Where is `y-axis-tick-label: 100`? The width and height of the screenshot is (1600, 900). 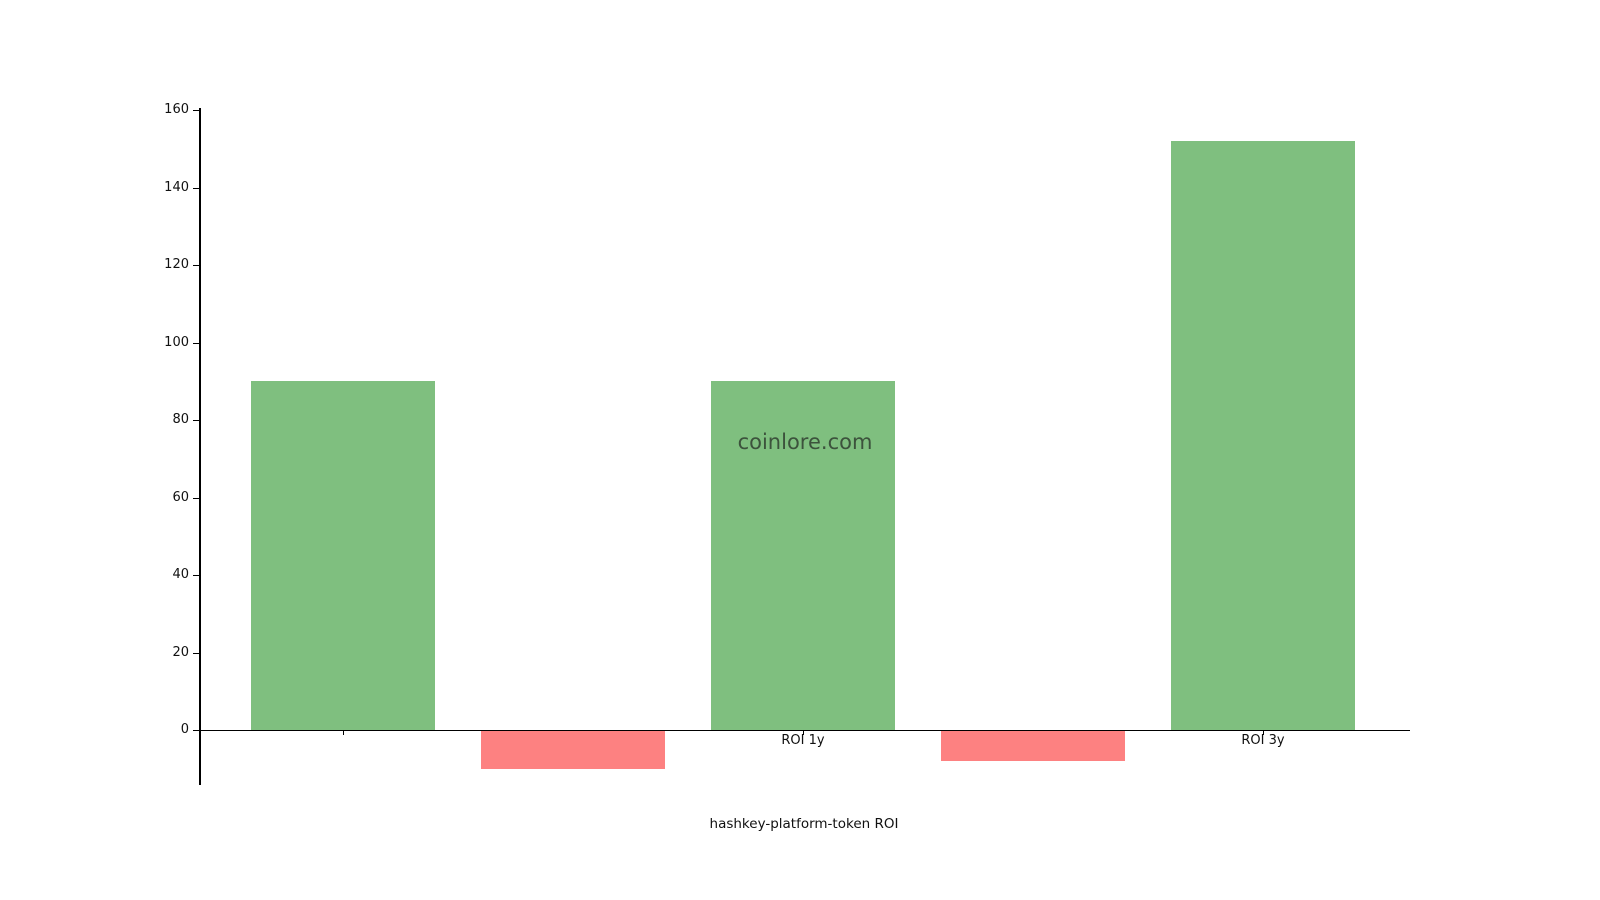 y-axis-tick-label: 100 is located at coordinates (176, 342).